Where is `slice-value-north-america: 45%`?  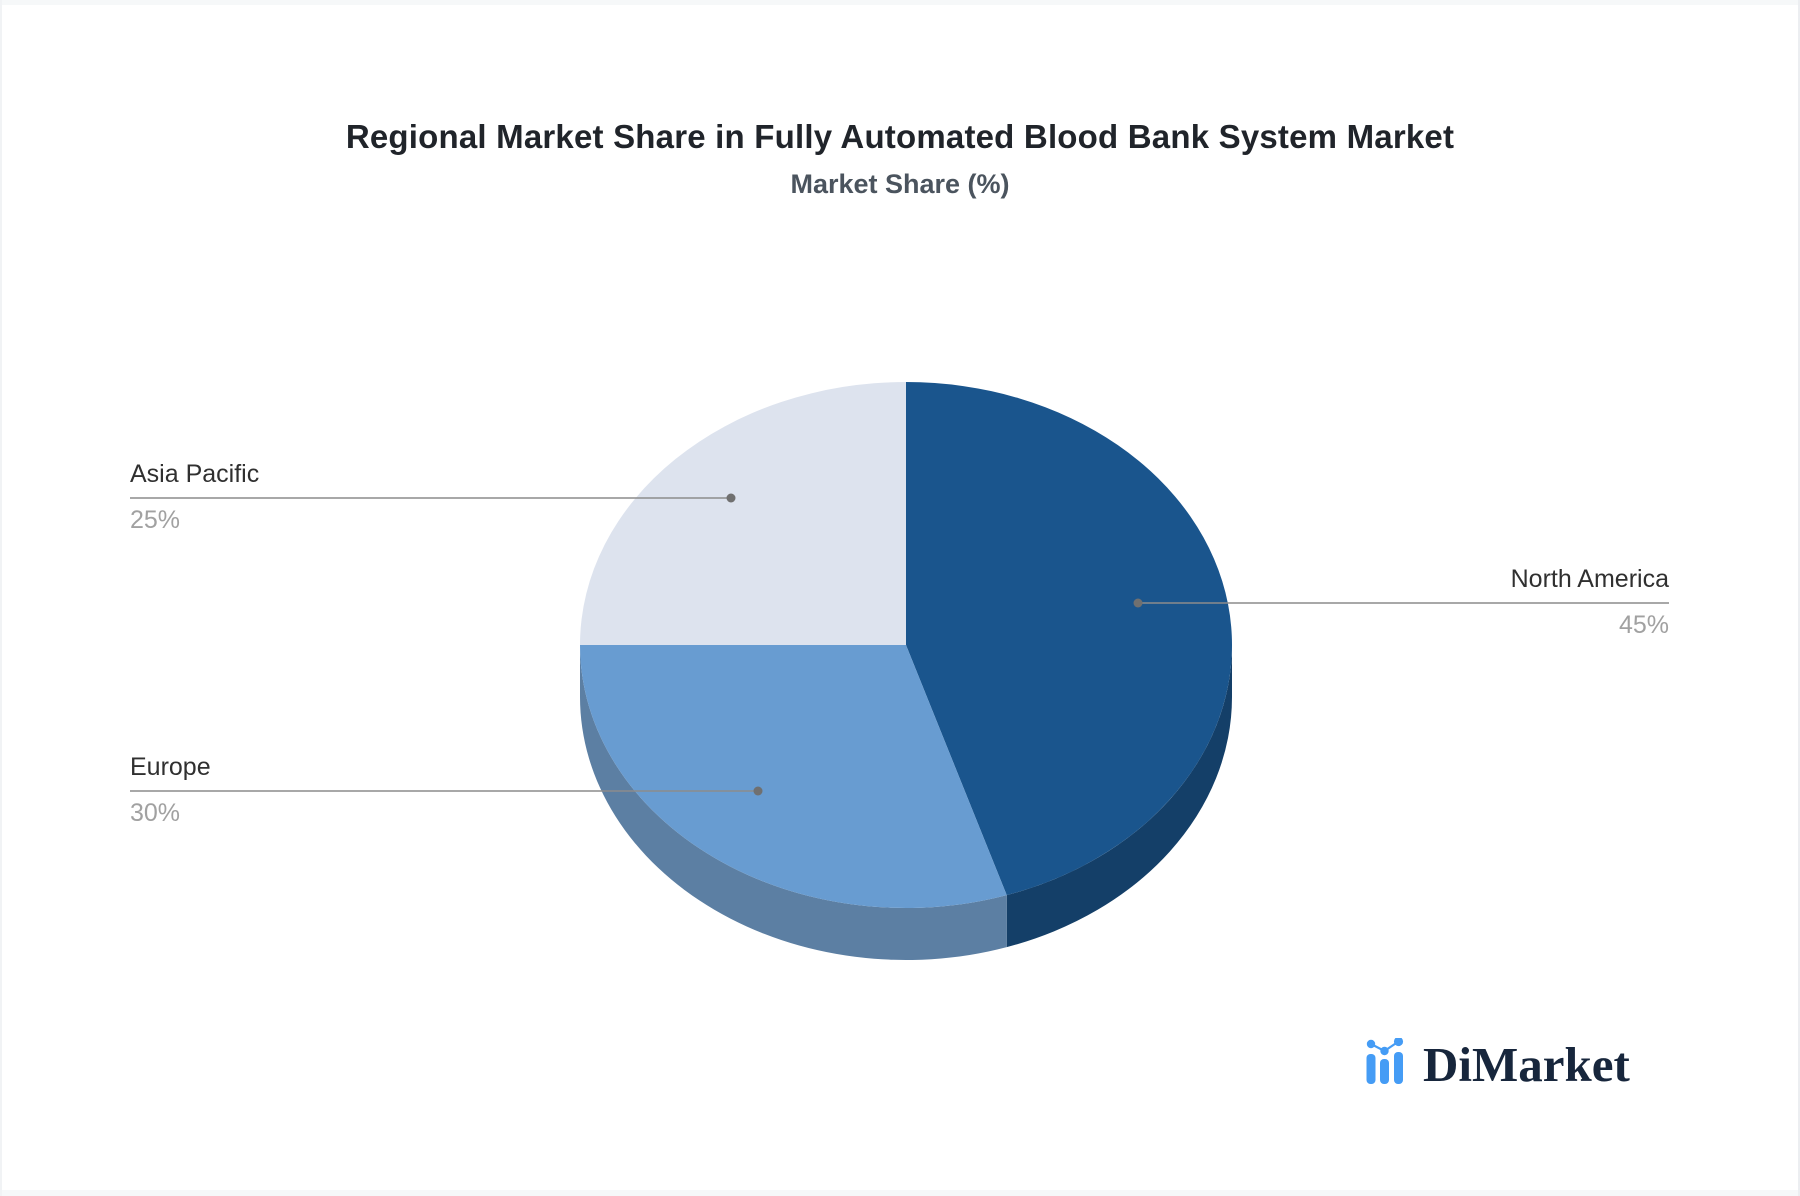
slice-value-north-america: 45% is located at coordinates (1643, 625).